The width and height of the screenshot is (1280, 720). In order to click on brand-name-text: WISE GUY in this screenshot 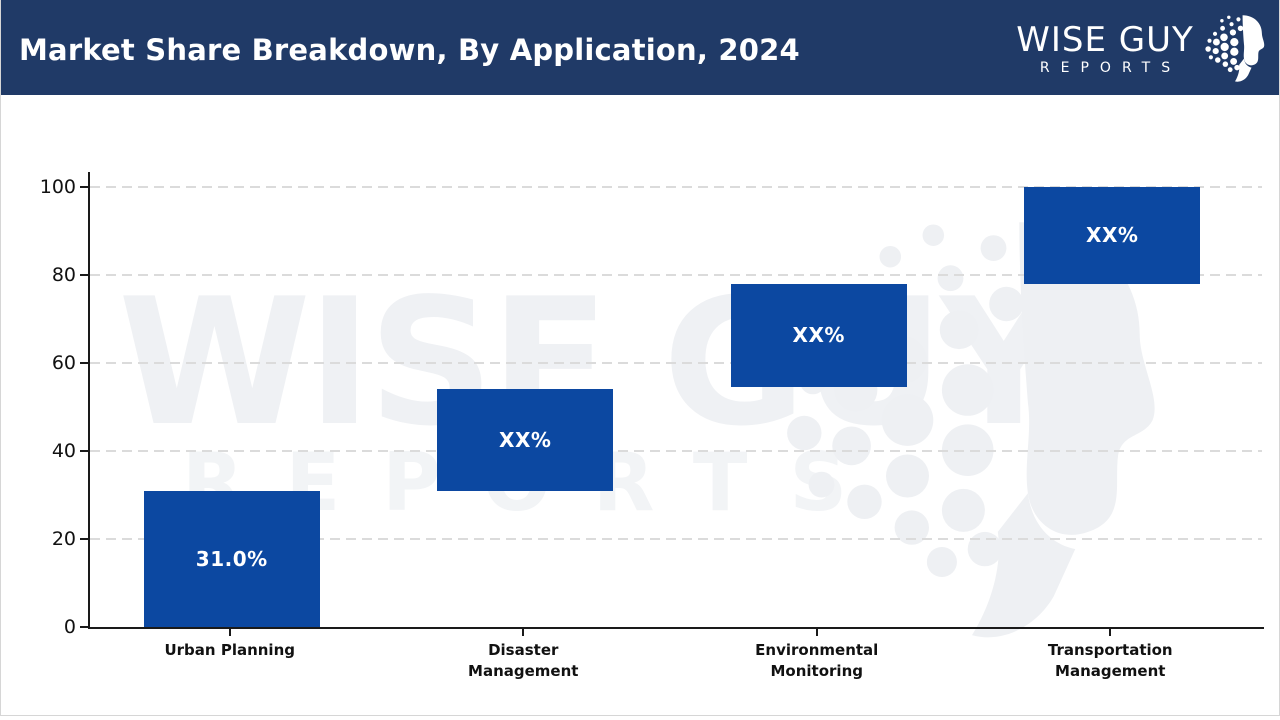, I will do `click(1105, 40)`.